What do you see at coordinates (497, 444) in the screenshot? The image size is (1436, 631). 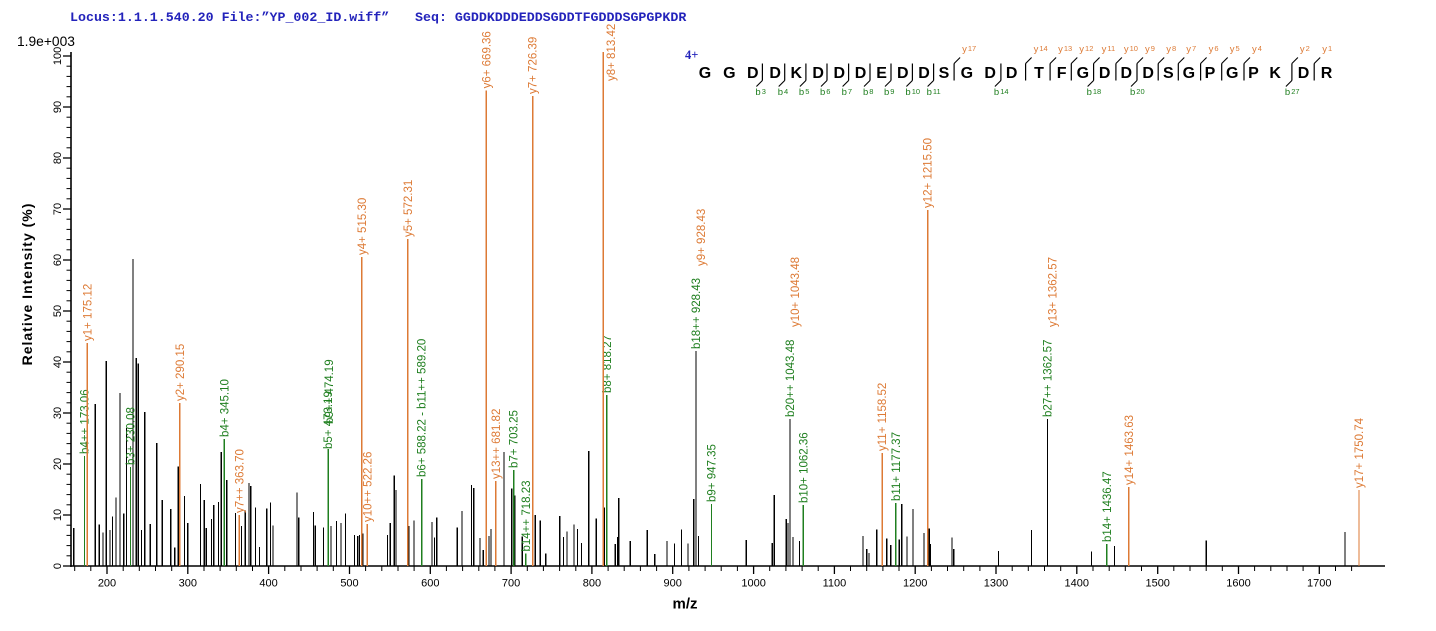 I see `svg-text: y13++ 681.82` at bounding box center [497, 444].